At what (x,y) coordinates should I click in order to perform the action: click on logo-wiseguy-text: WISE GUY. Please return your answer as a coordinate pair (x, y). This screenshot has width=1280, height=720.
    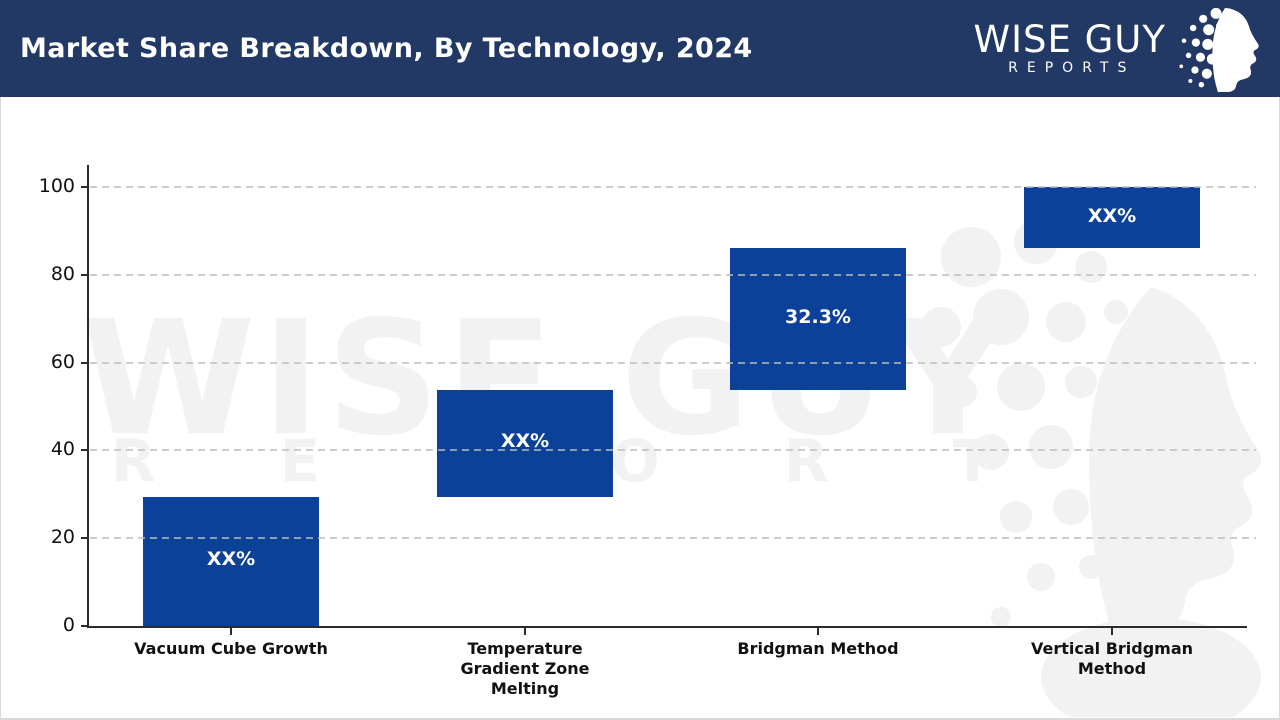
    Looking at the image, I should click on (1069, 39).